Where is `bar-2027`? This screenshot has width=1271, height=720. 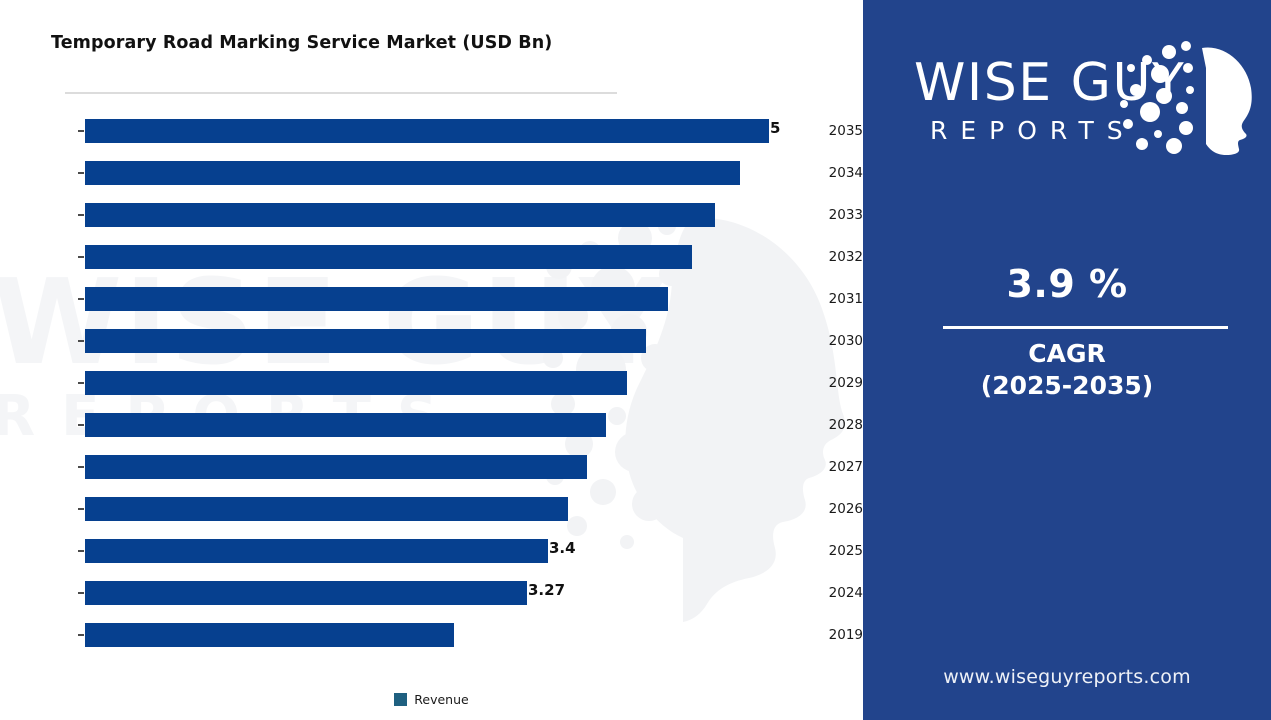
bar-2027 is located at coordinates (336, 467).